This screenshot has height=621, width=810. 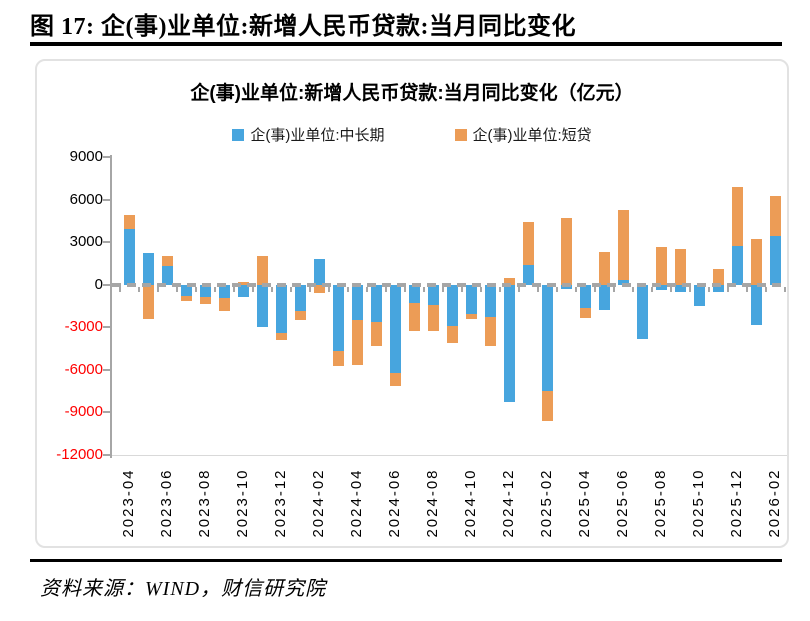 What do you see at coordinates (280, 503) in the screenshot?
I see `x-tick-label: 2023-12` at bounding box center [280, 503].